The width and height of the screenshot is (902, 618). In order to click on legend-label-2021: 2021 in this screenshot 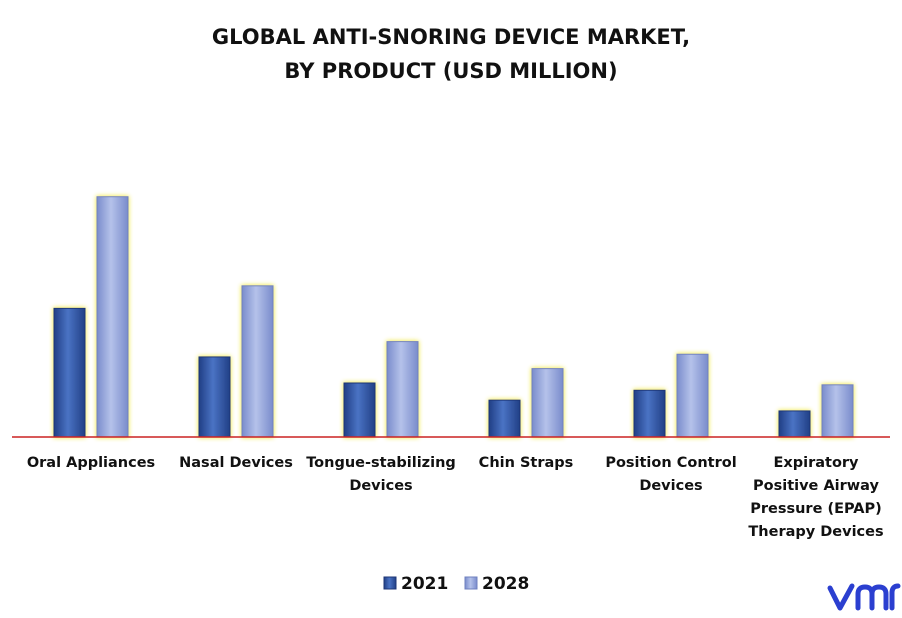, I will do `click(424, 584)`.